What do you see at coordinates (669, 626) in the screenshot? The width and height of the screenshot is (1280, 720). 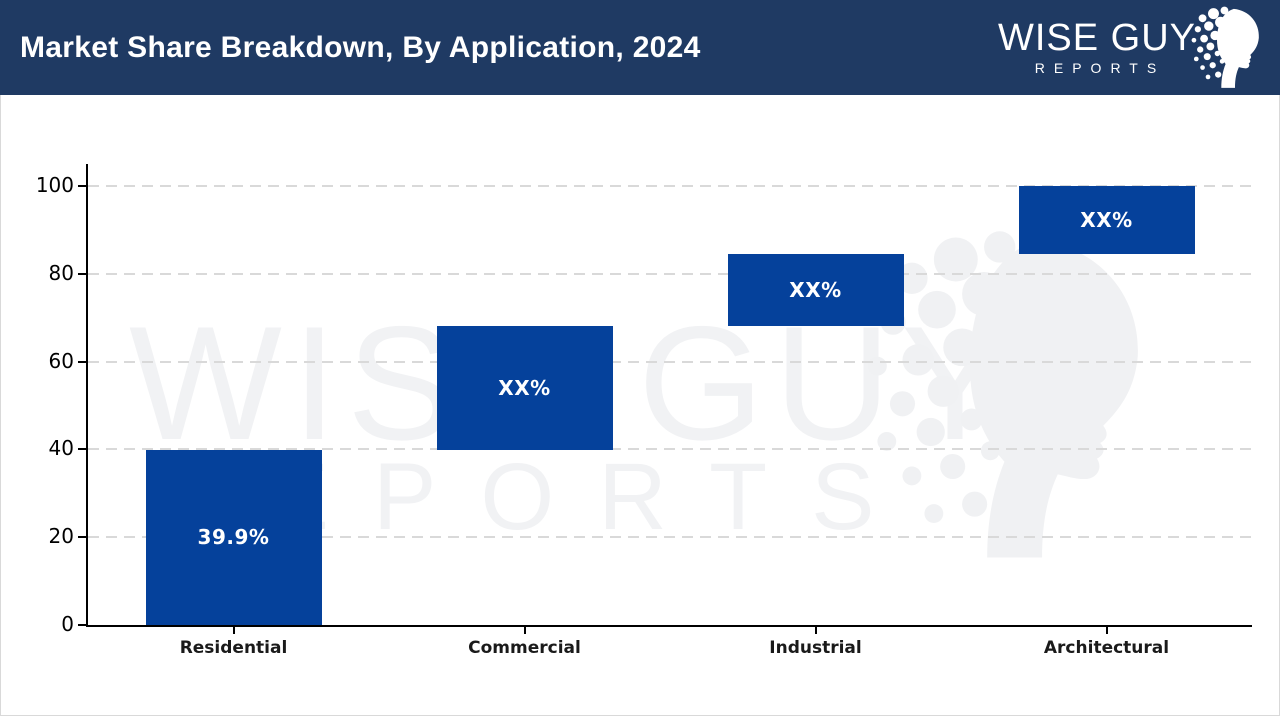 I see `x-axis-line` at bounding box center [669, 626].